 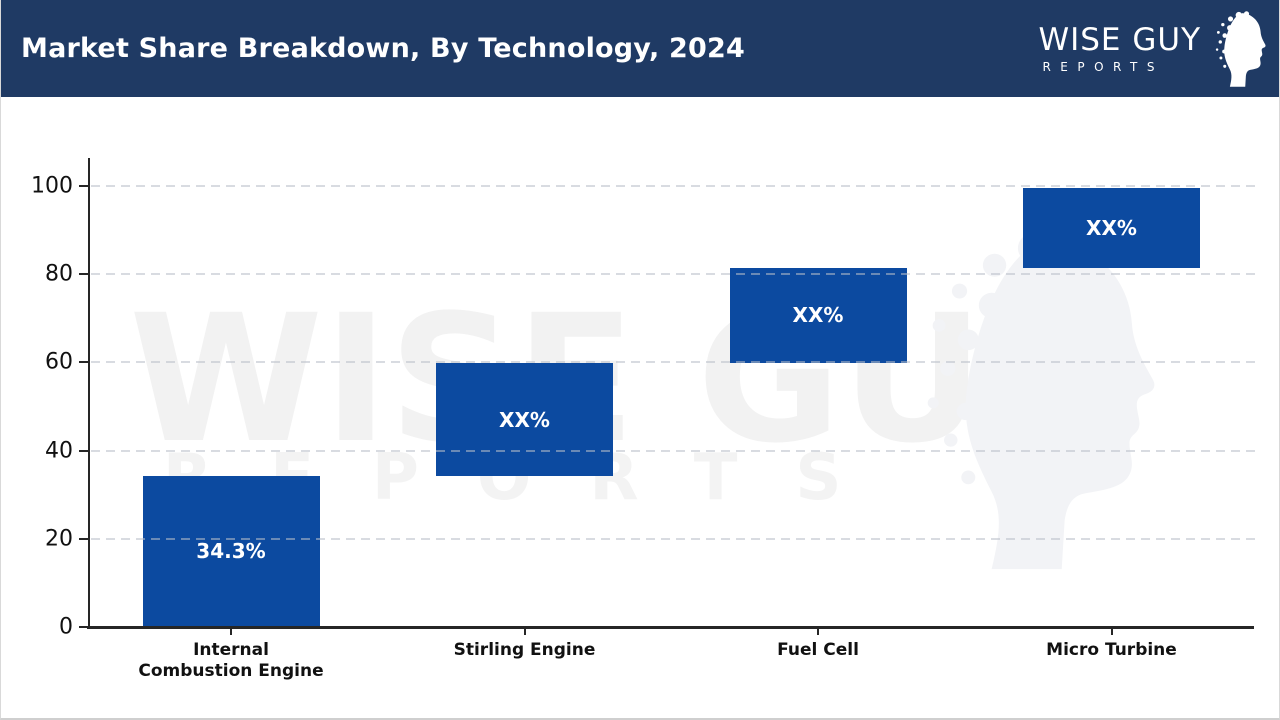 What do you see at coordinates (1103, 66) in the screenshot?
I see `logo-subtitle-text: REPORTS` at bounding box center [1103, 66].